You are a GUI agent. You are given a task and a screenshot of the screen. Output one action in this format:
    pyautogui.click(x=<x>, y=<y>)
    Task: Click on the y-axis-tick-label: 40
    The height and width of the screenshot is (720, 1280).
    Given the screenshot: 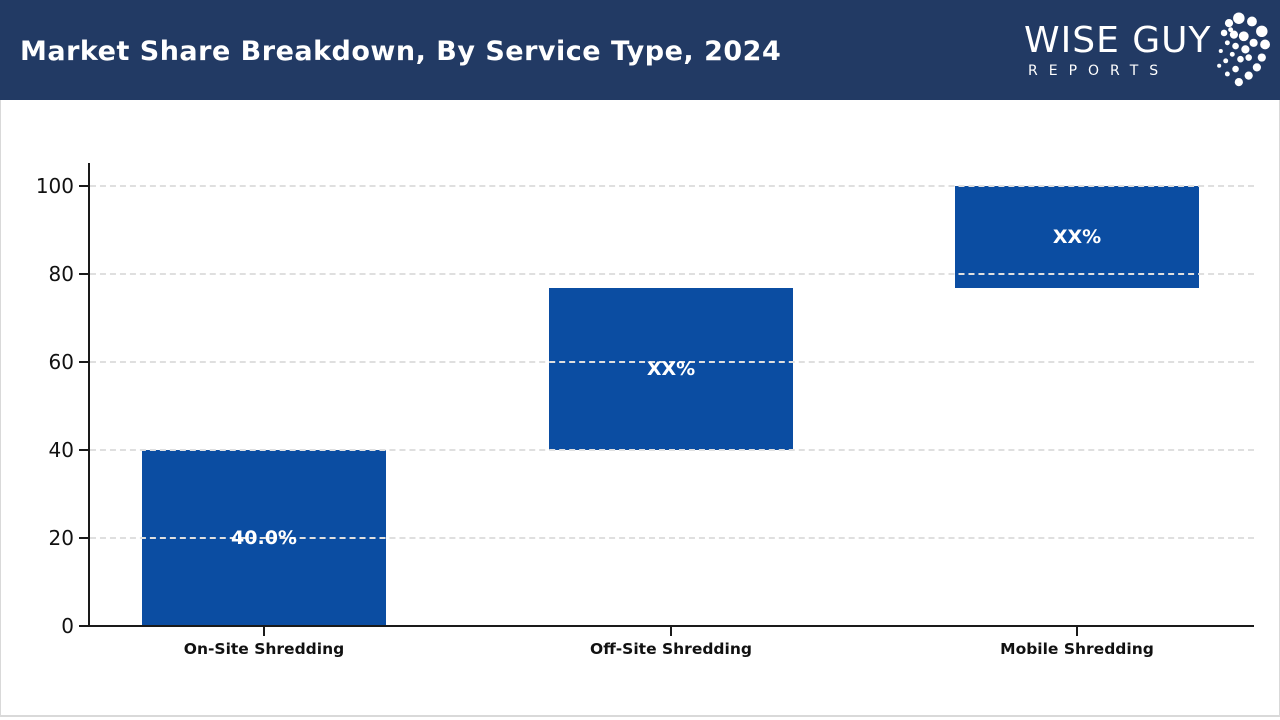 What is the action you would take?
    pyautogui.click(x=61, y=450)
    